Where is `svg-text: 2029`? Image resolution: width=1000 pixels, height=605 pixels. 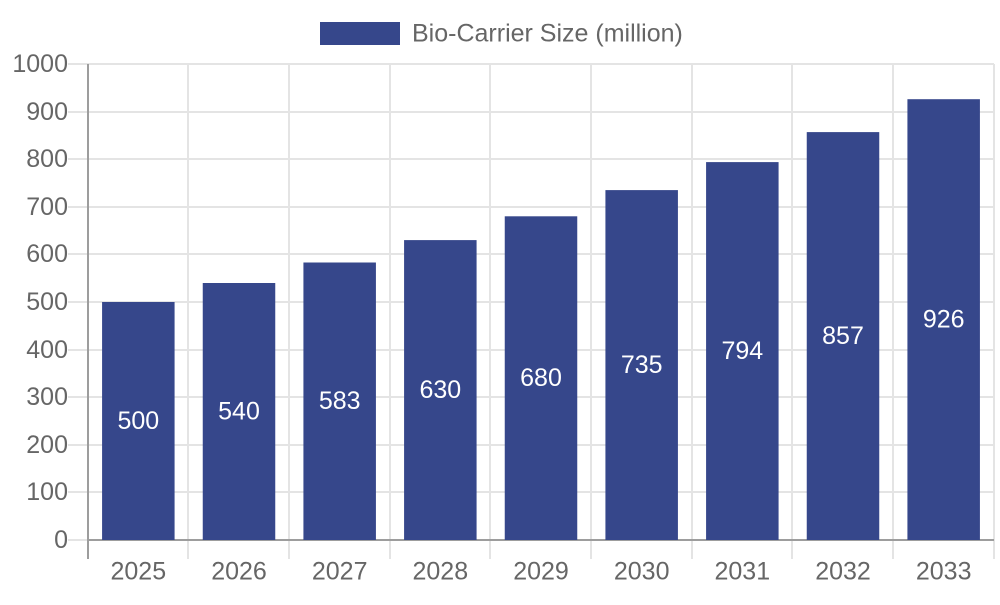 svg-text: 2029 is located at coordinates (541, 572).